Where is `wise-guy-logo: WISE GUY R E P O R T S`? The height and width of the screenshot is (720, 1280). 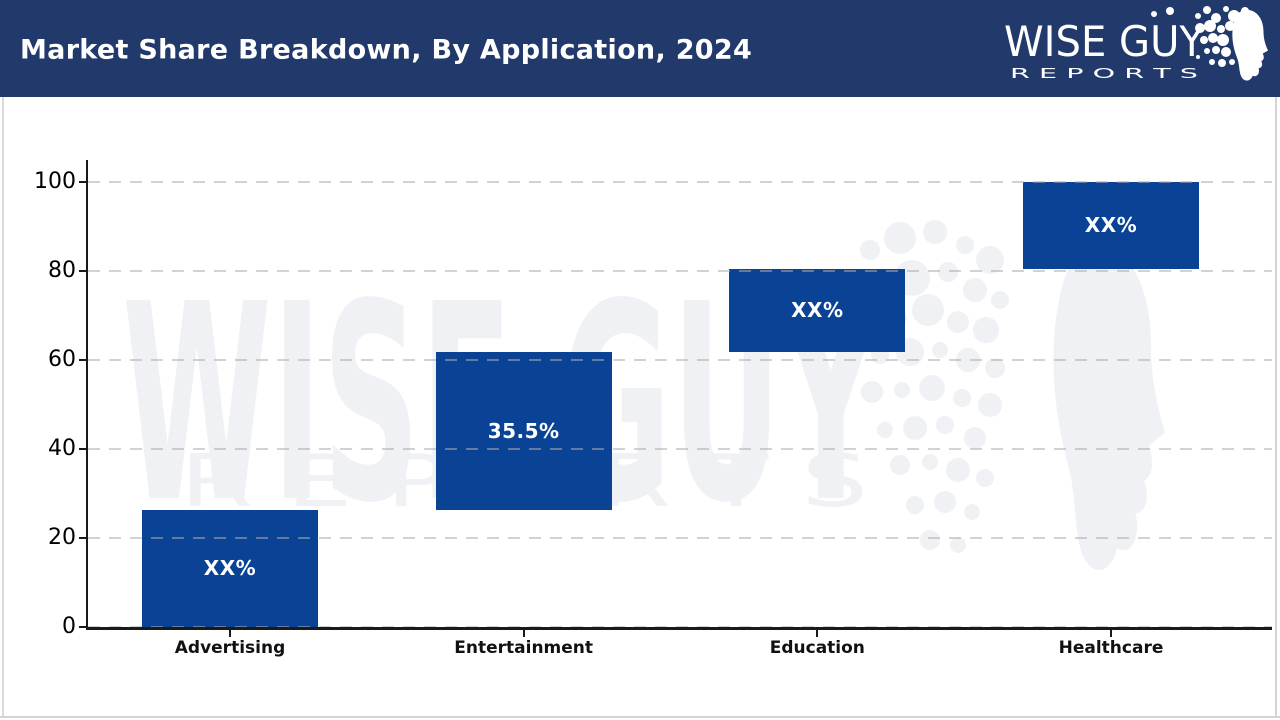
wise-guy-logo: WISE GUY R E P O R T S is located at coordinates (1136, 44).